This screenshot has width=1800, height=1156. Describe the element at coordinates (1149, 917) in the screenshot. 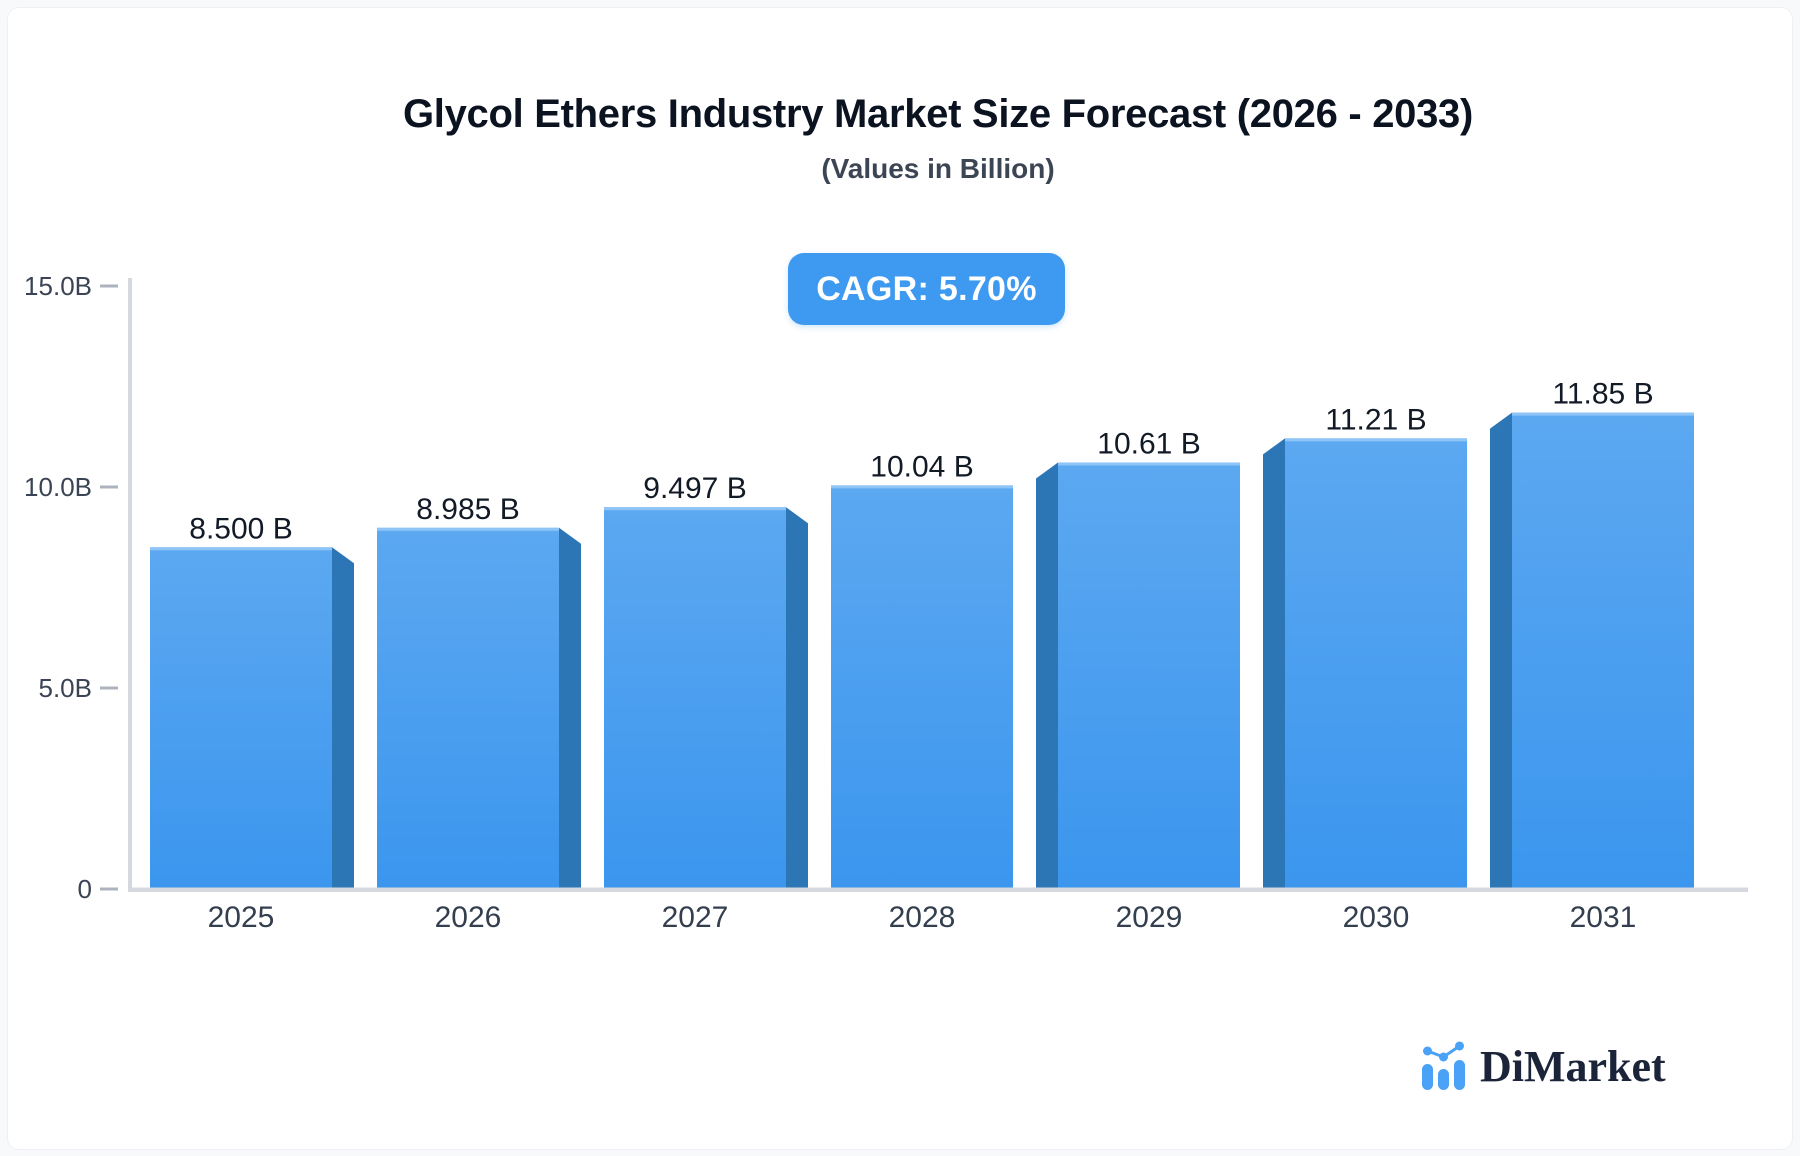

I see `x-axis-label: 2029` at that location.